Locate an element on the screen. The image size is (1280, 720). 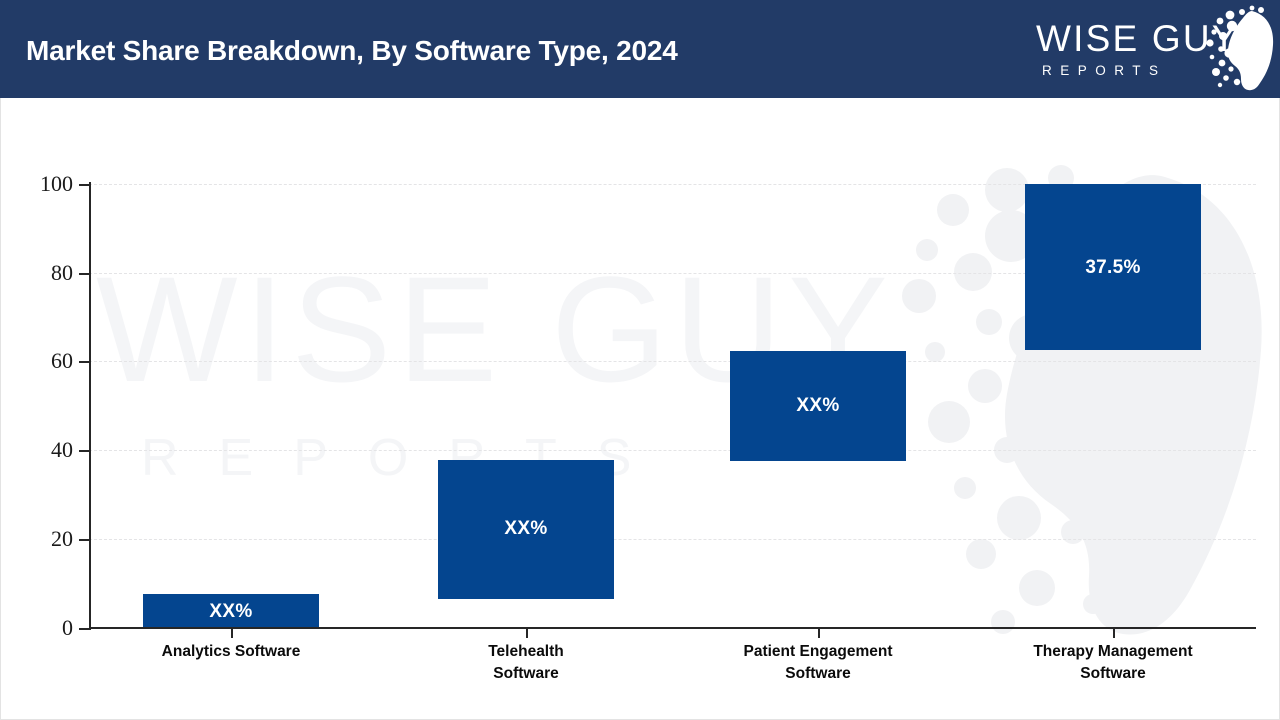
wise-guy-reports-logo: WISE GUY REPORTS is located at coordinates (1149, 49).